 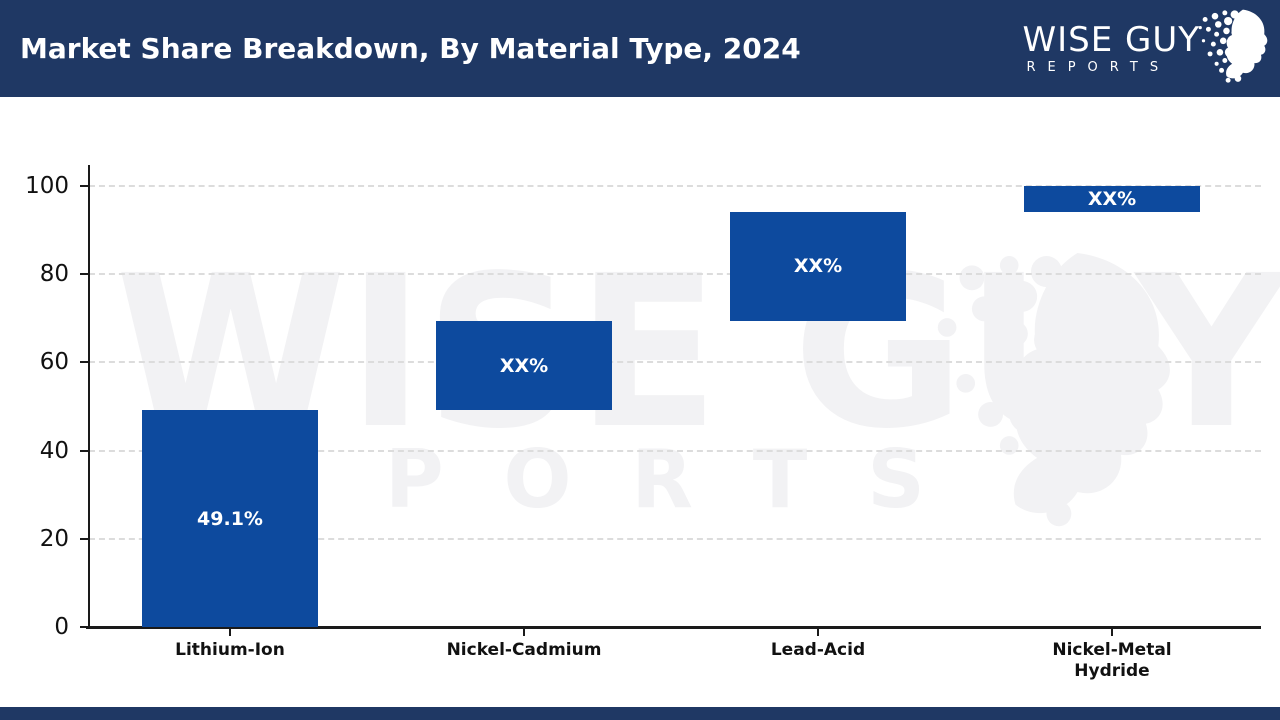 I want to click on y-tick-label: 80, so click(x=54, y=274).